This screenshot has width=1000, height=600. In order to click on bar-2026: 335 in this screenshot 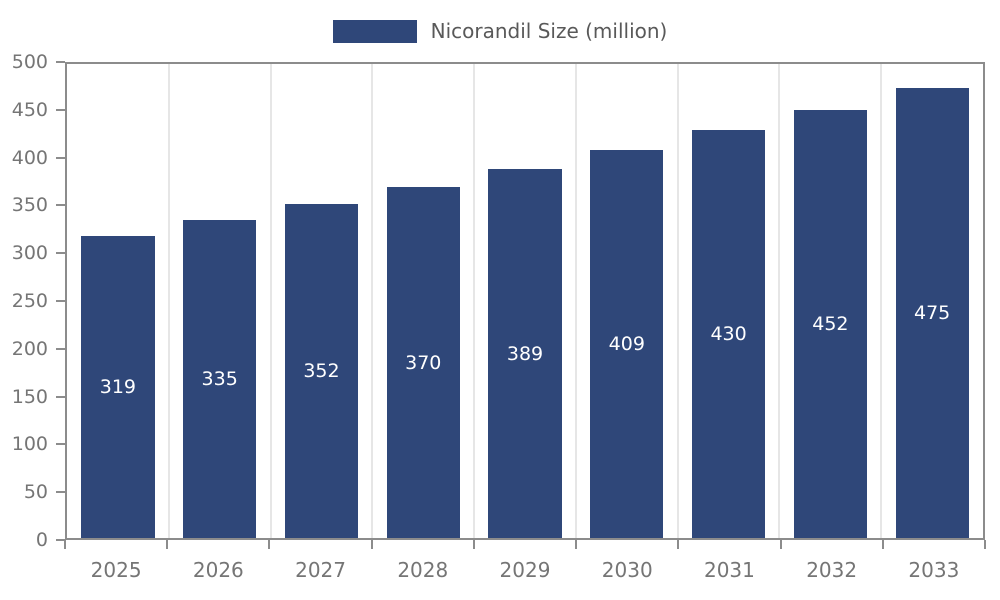, I will do `click(220, 379)`.